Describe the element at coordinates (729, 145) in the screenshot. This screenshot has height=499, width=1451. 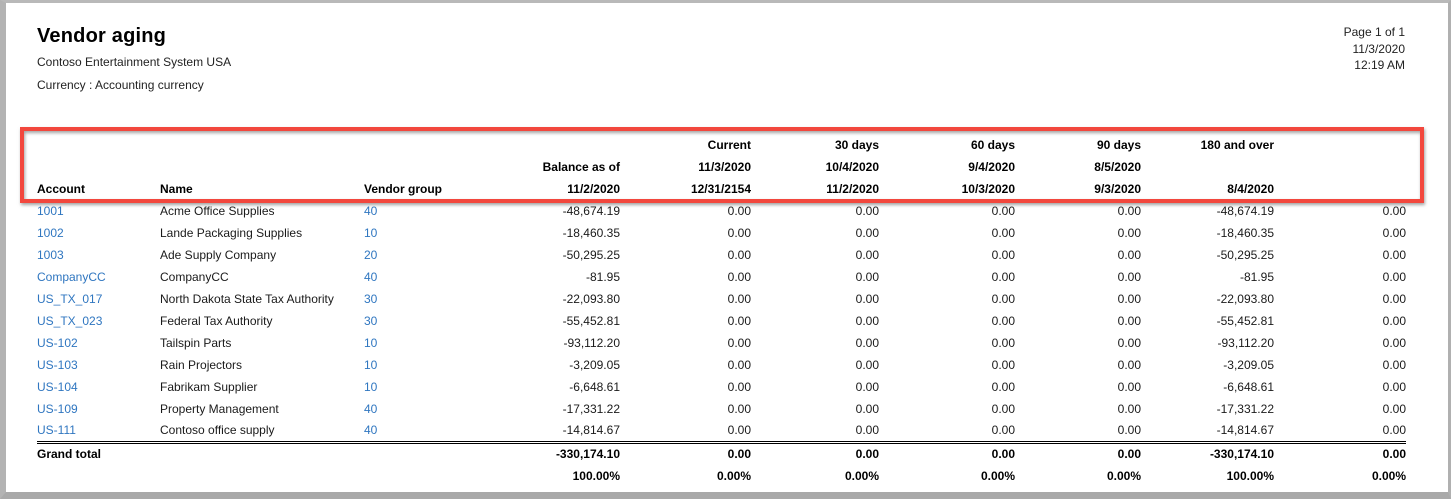
I see `header-current: Current` at that location.